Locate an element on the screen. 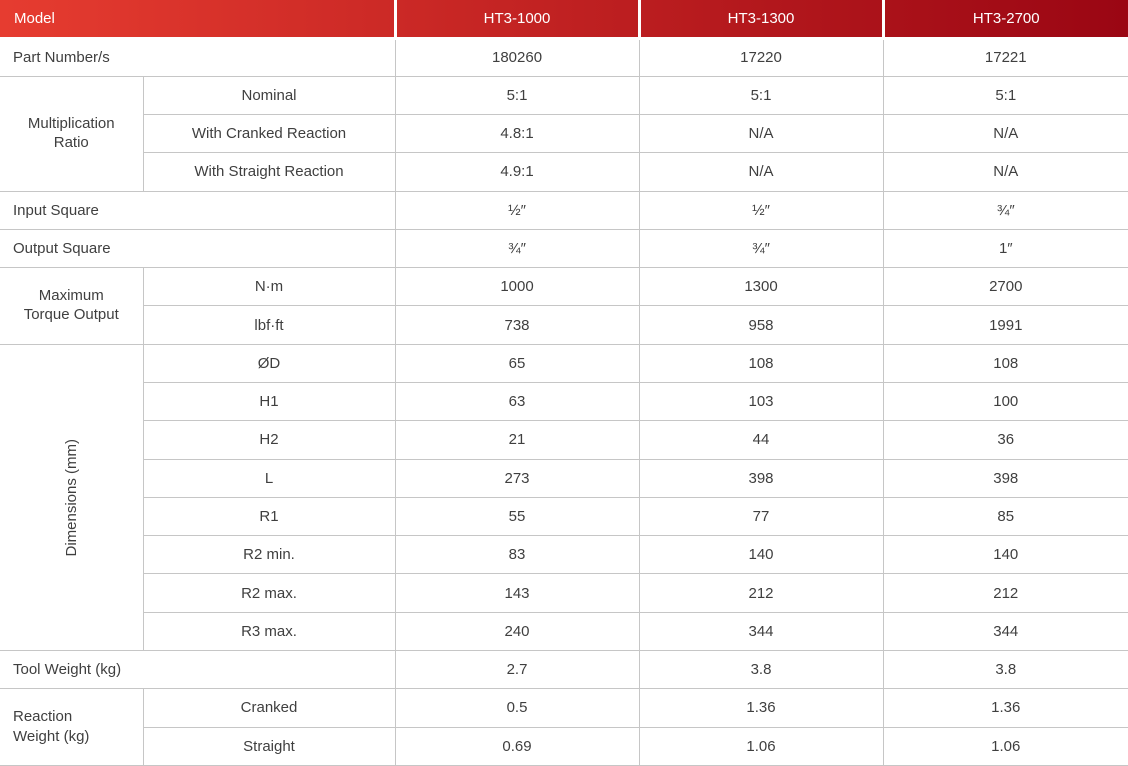  row-dim-r3max: R3 max. 240 344 344 is located at coordinates (564, 632).